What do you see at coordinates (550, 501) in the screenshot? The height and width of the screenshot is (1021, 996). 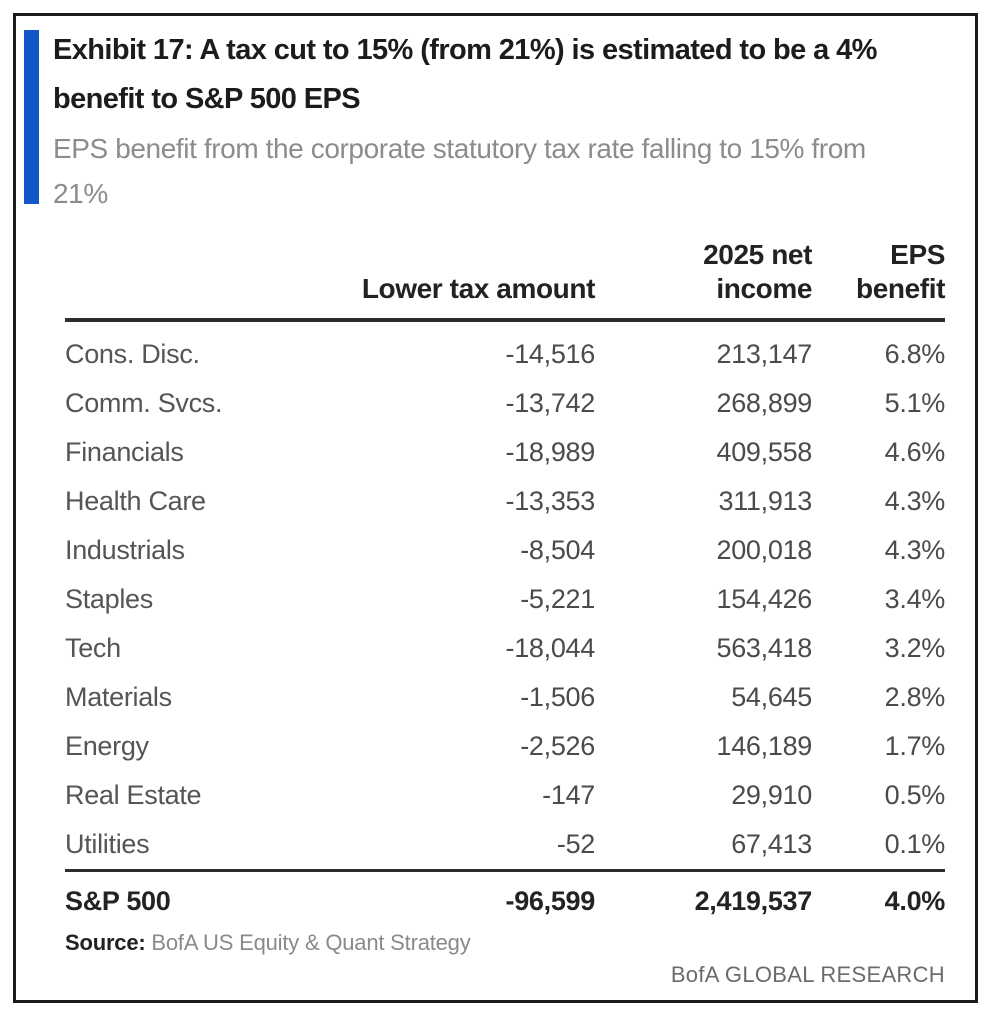 I see `lower-tax-cell: -13,353` at bounding box center [550, 501].